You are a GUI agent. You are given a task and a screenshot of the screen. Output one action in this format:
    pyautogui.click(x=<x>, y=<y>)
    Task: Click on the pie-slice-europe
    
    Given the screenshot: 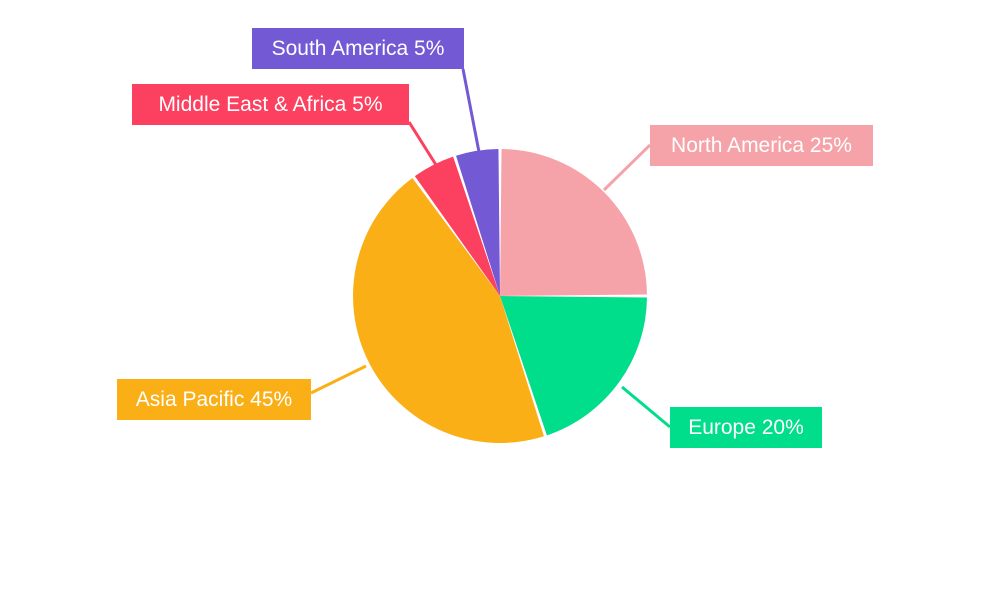 What is the action you would take?
    pyautogui.click(x=573, y=366)
    